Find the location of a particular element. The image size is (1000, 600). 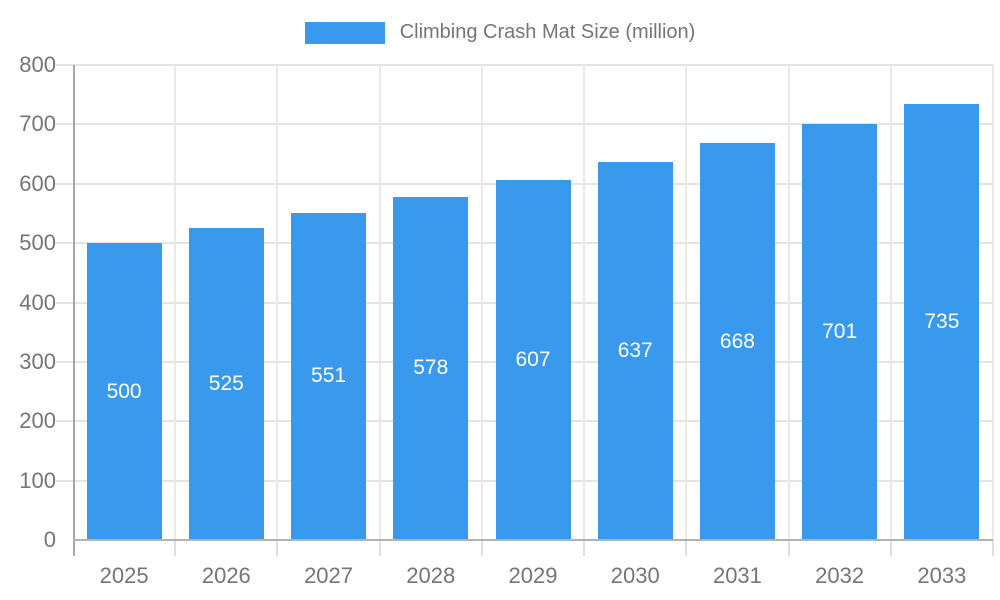

y-axis: 0 100 200 300 400 500 600 700 800 is located at coordinates (28, 302).